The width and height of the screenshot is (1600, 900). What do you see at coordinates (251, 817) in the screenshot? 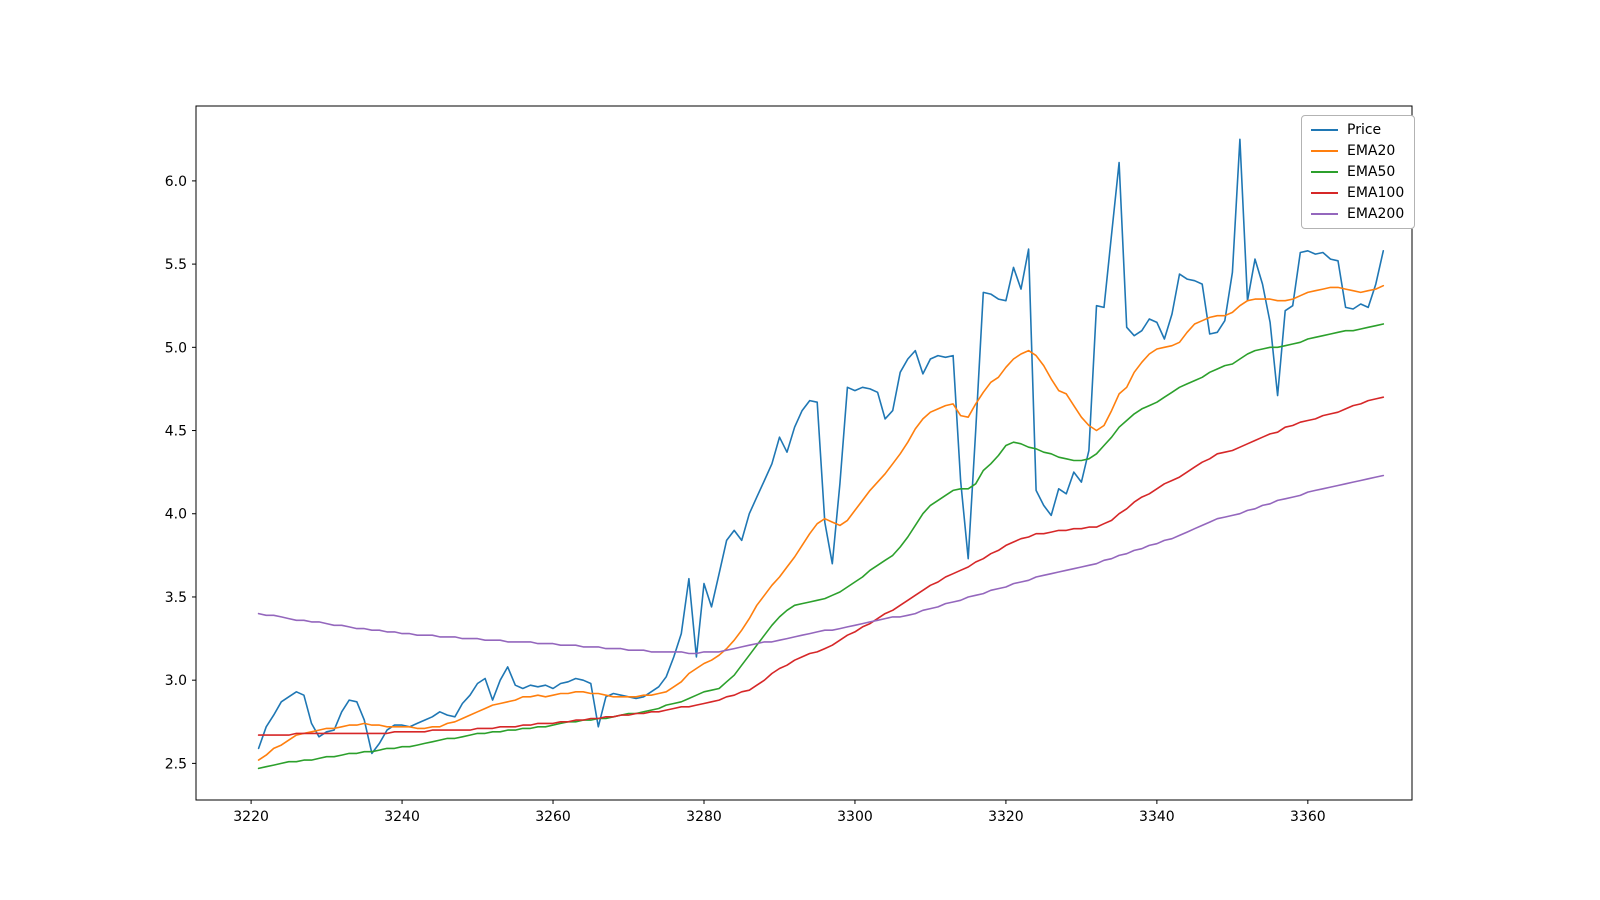
I see `x-axis-tick-label: 3220` at bounding box center [251, 817].